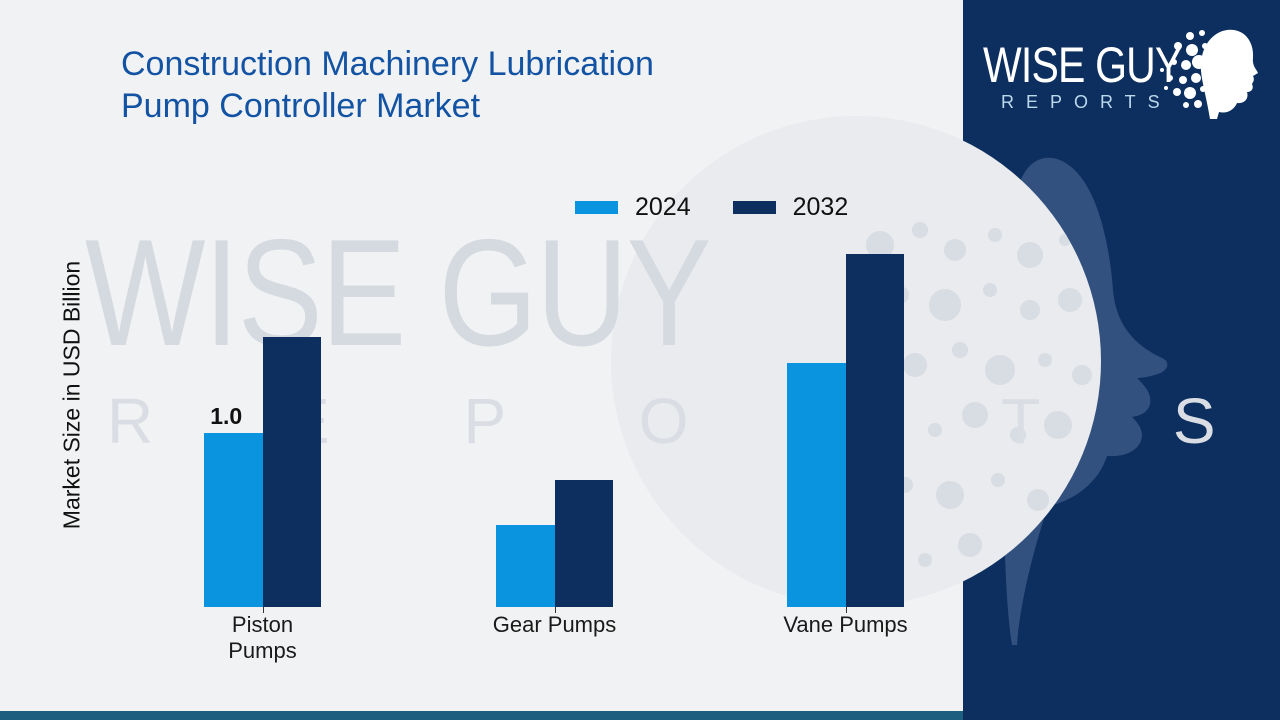  I want to click on bar-2032-vane-pumps, so click(874, 430).